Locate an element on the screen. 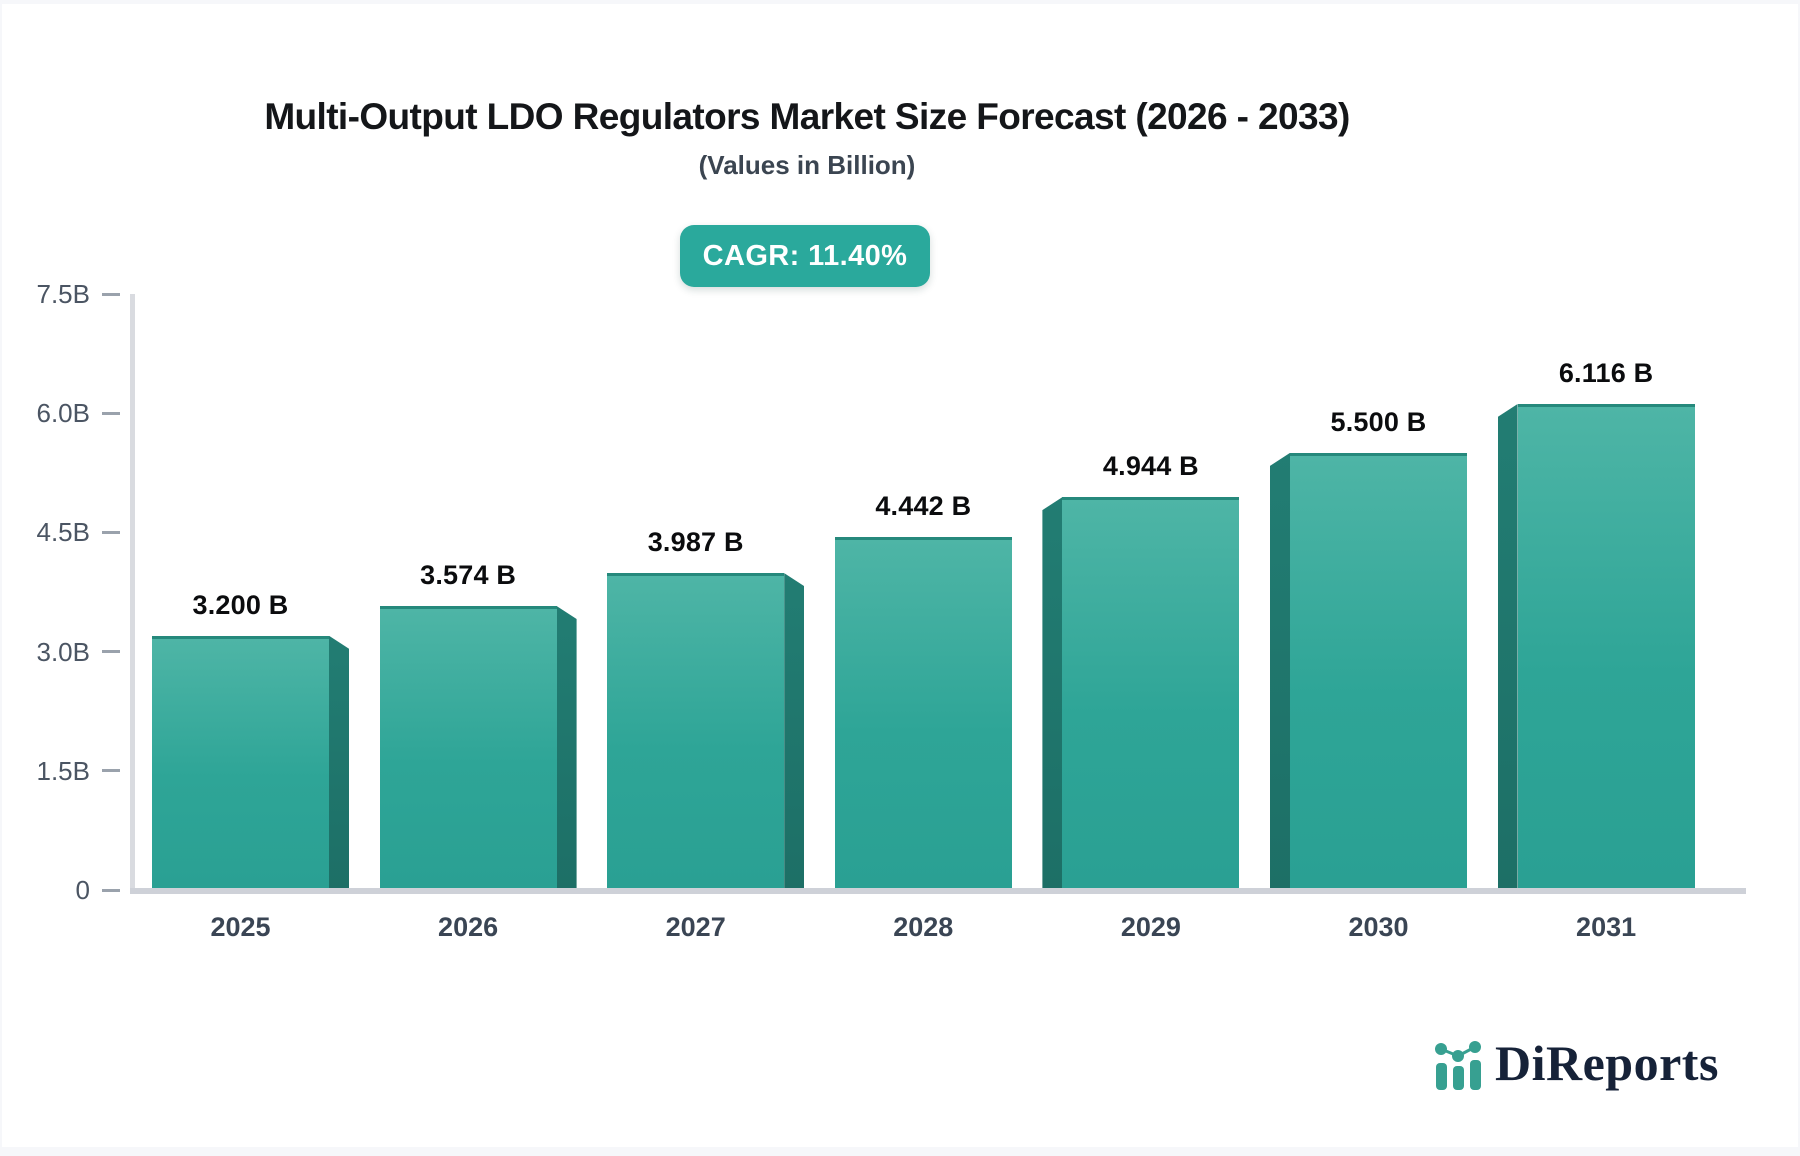 The height and width of the screenshot is (1156, 1800). bar-value-label: 3.987 B is located at coordinates (695, 542).